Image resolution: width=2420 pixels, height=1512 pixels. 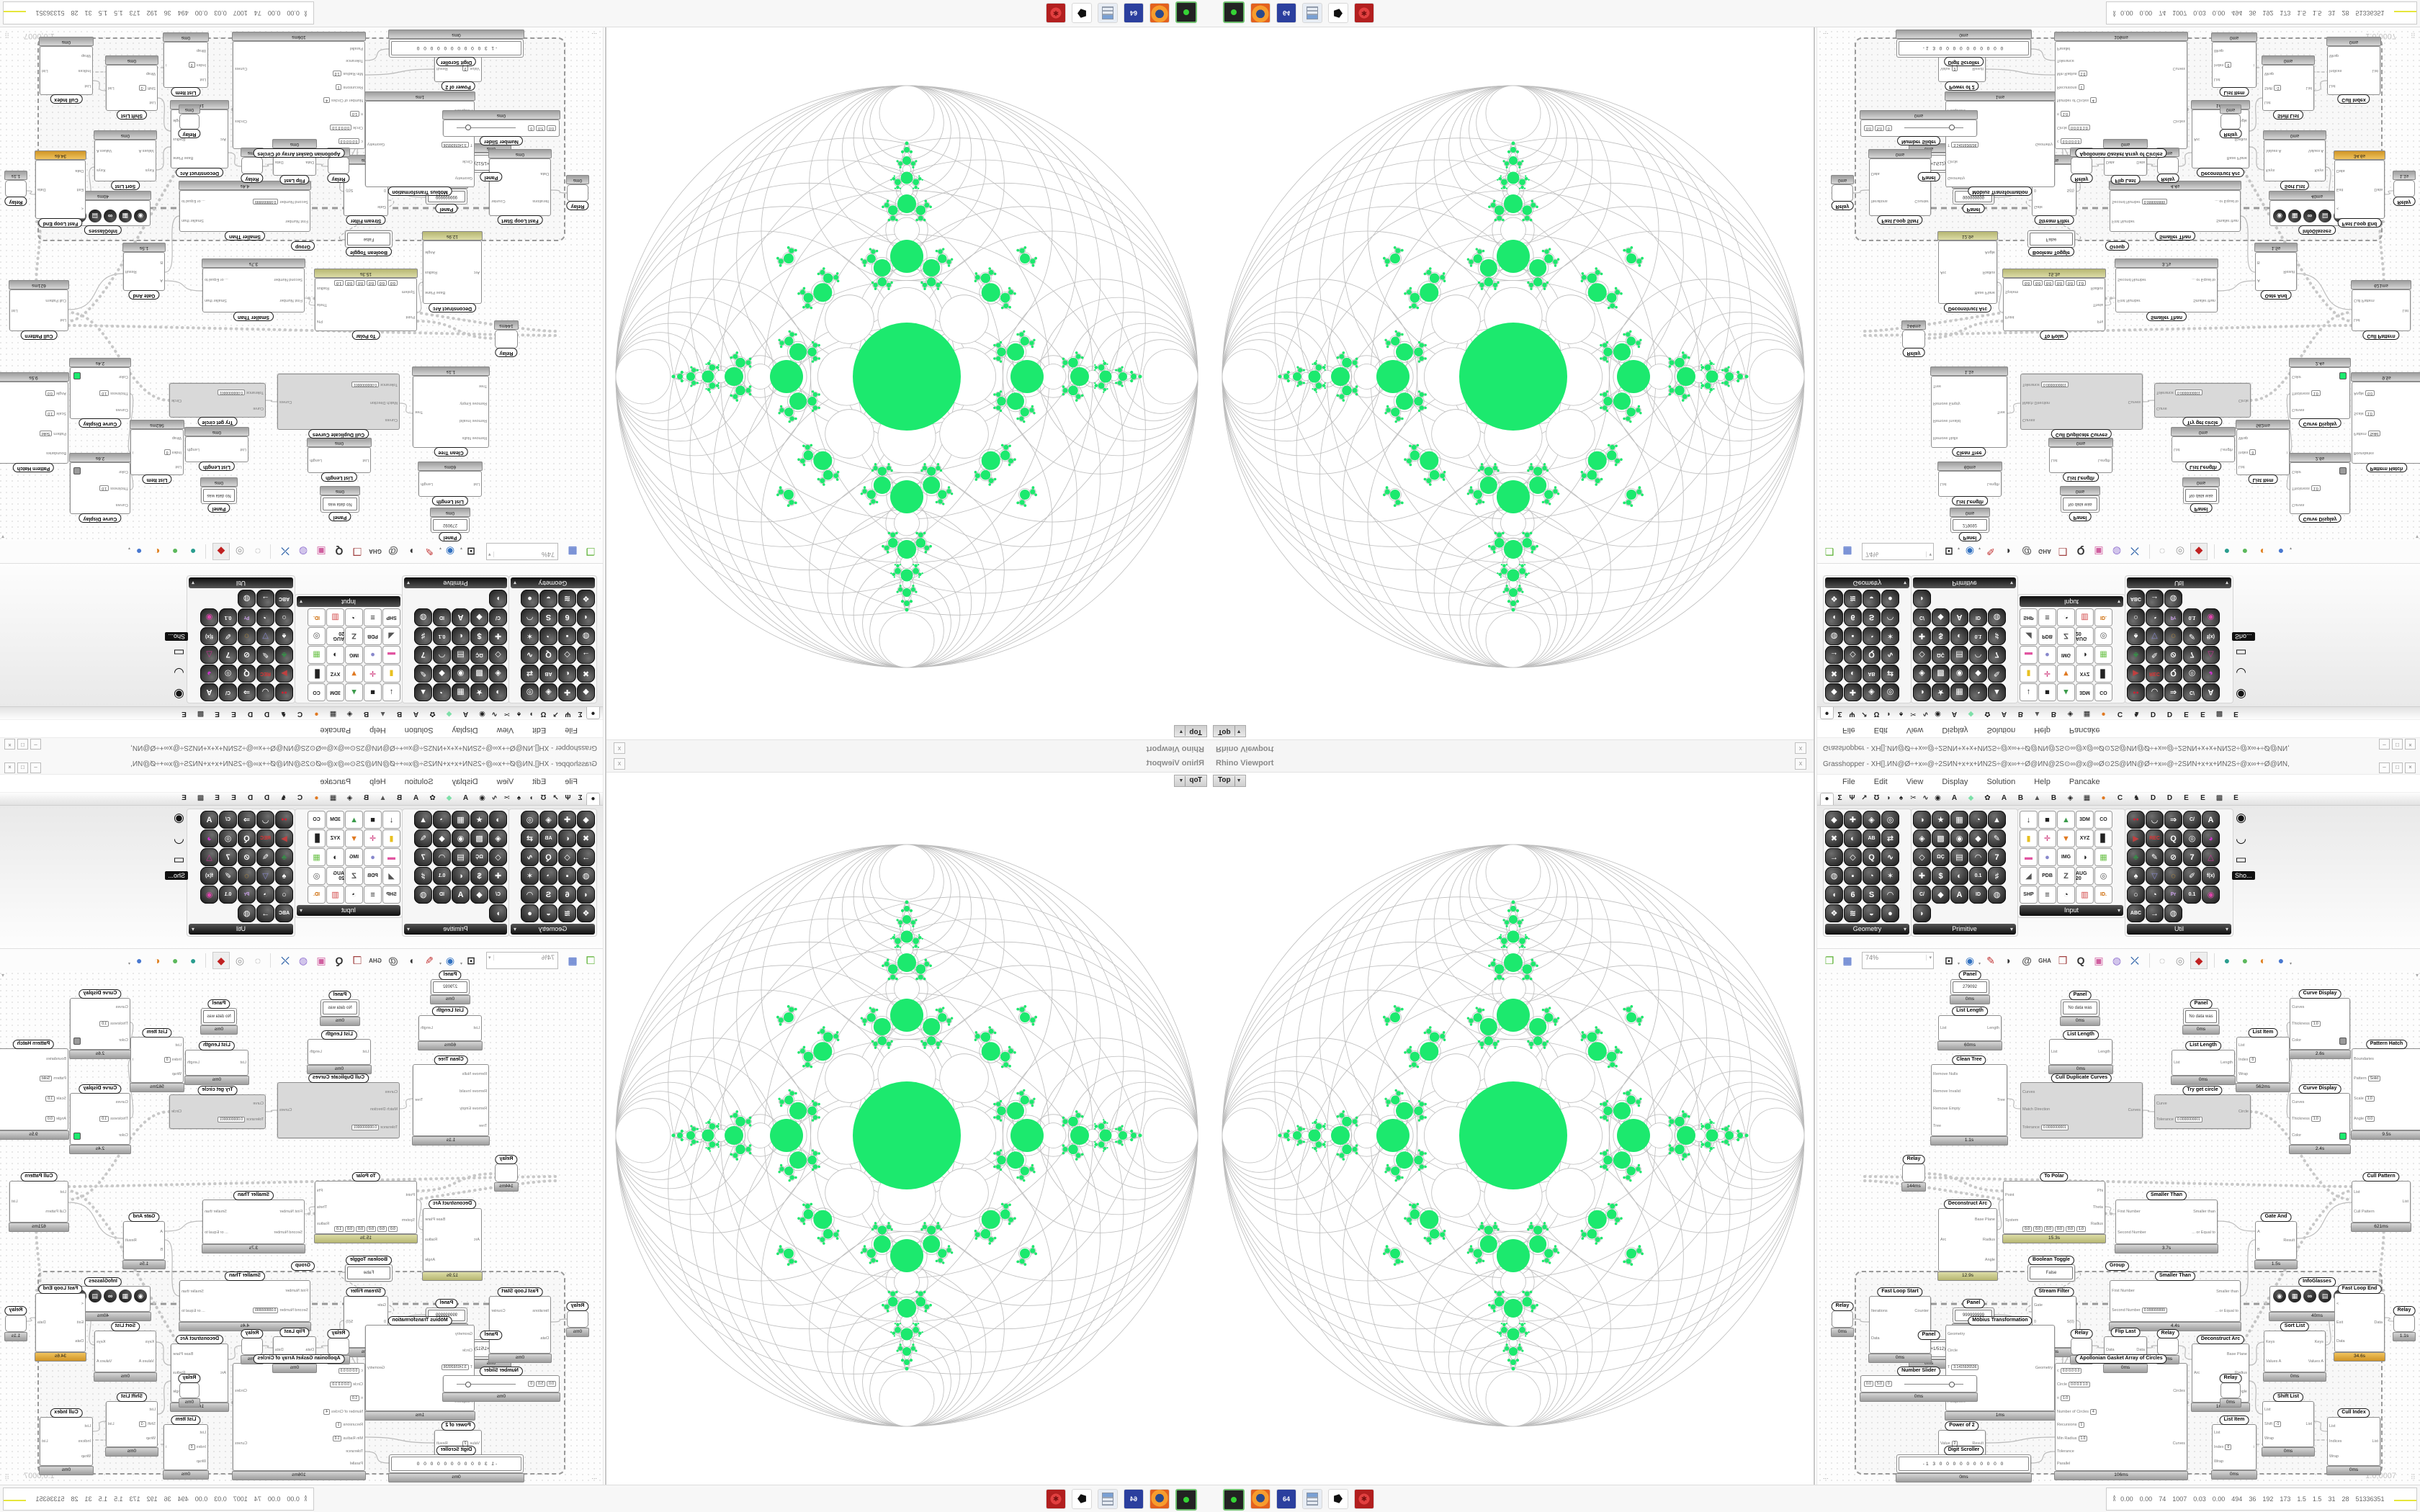 I want to click on group-label-geometry: Geometry ▾, so click(x=1867, y=582).